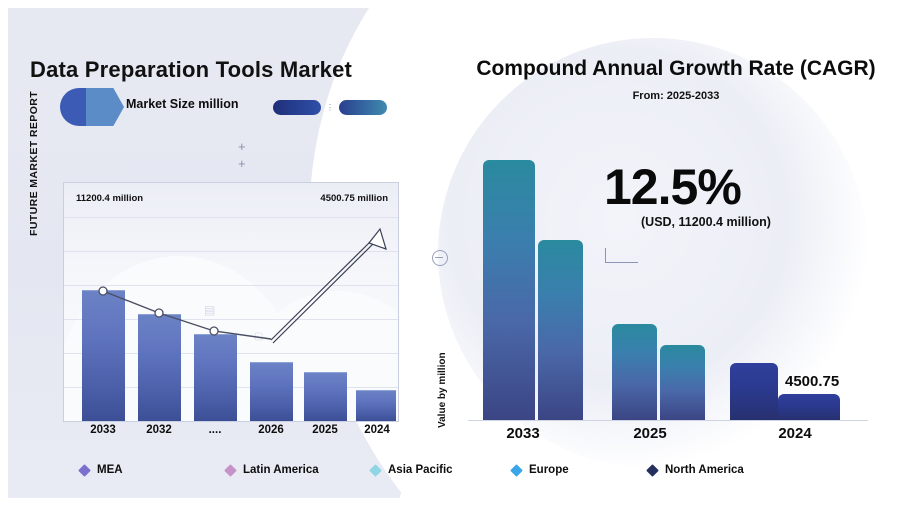 This screenshot has height=506, width=900. I want to click on bar-2025, so click(325, 396).